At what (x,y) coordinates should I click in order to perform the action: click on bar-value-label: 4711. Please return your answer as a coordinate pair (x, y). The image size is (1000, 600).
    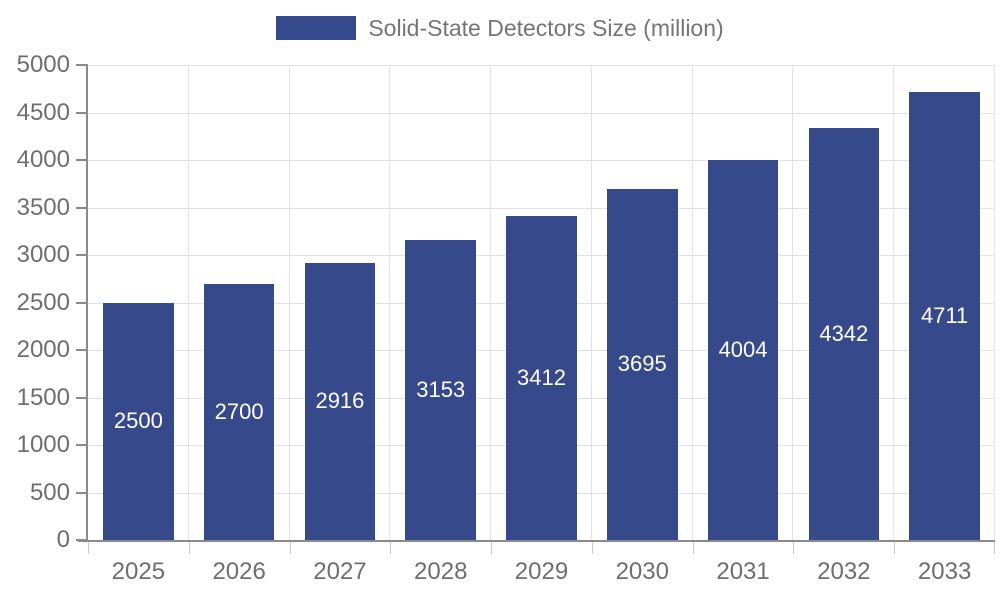
    Looking at the image, I should click on (944, 316).